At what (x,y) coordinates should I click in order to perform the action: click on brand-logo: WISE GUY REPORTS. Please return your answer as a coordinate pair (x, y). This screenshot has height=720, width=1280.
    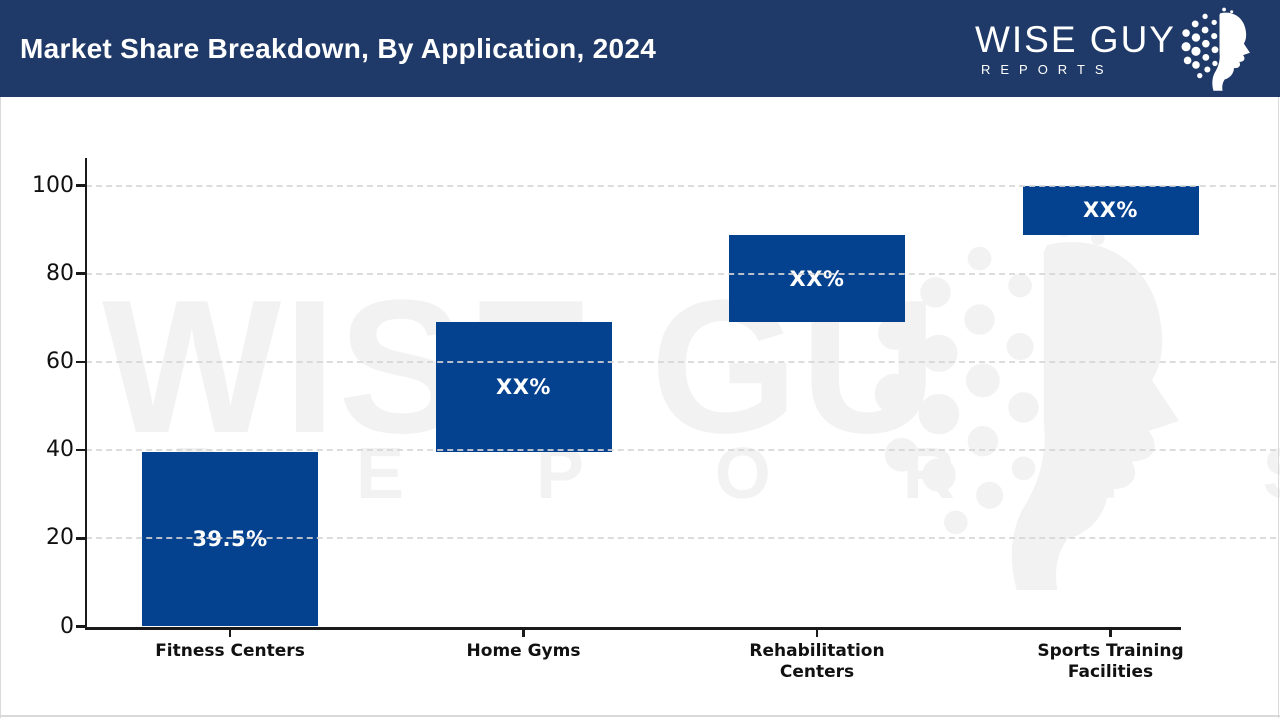
    Looking at the image, I should click on (1115, 49).